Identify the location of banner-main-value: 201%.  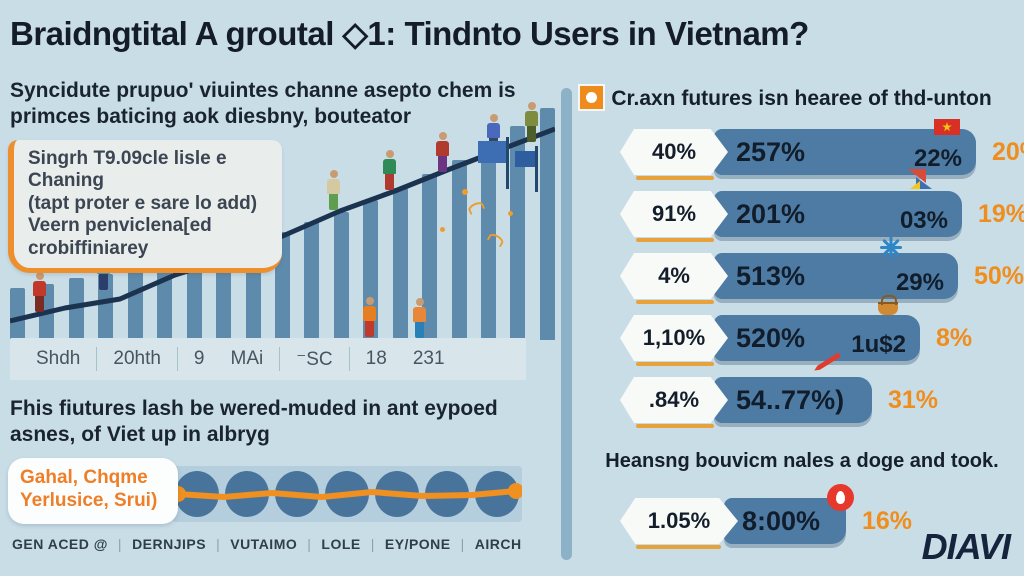
(771, 213).